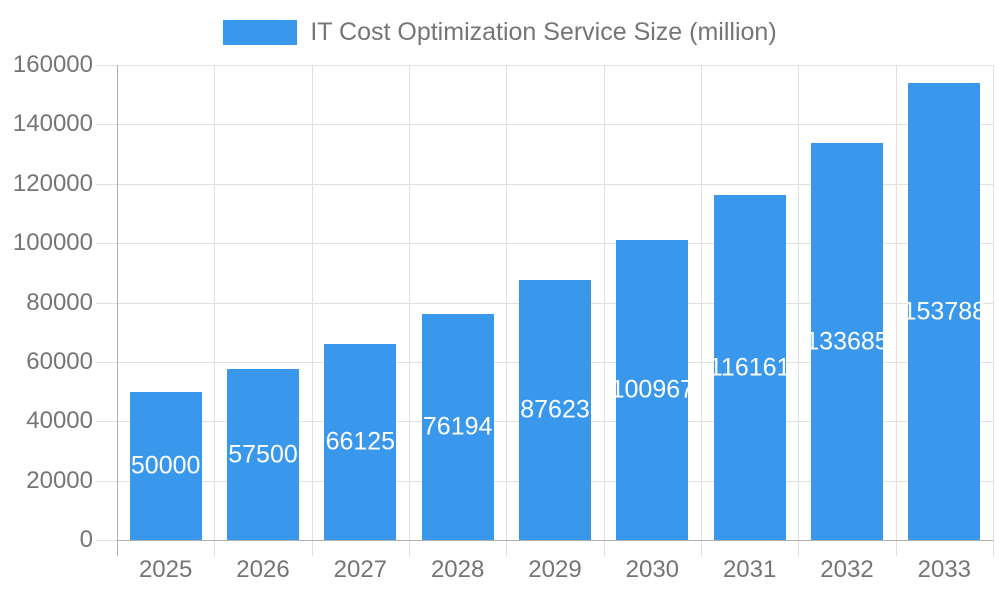 The height and width of the screenshot is (600, 1000). Describe the element at coordinates (847, 569) in the screenshot. I see `x-axis-label: 2032` at that location.